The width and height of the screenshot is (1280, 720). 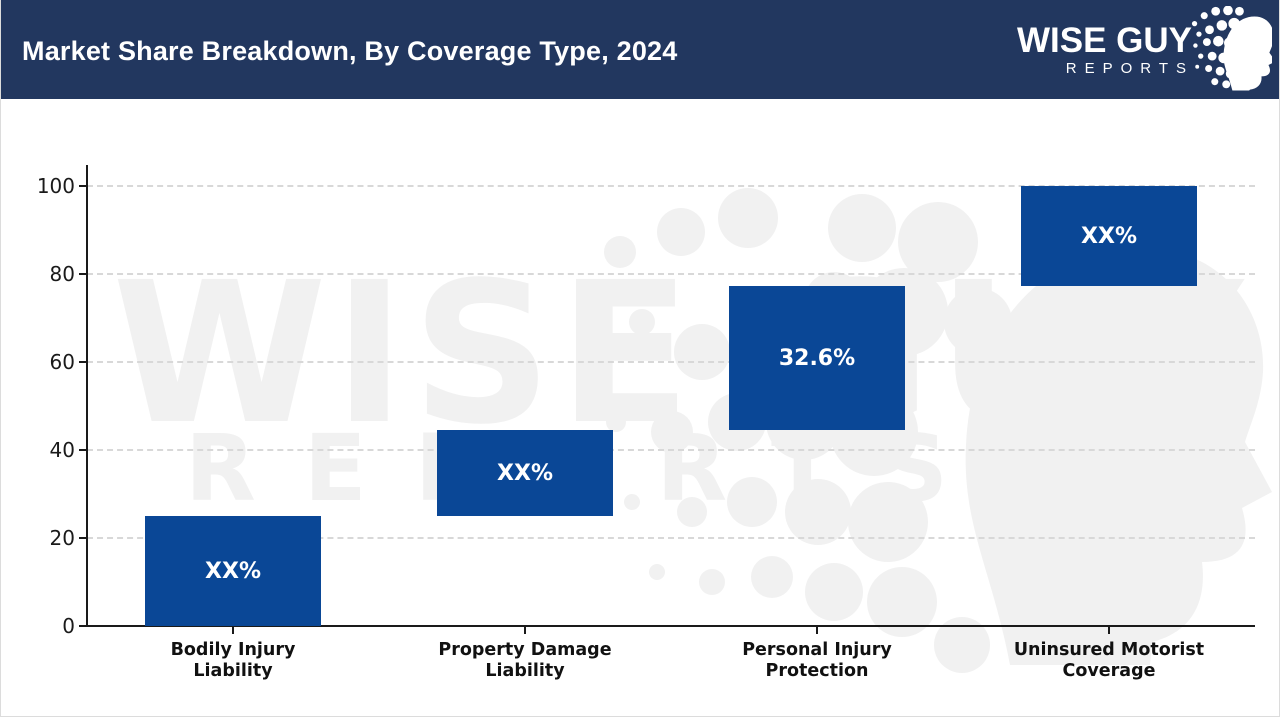 What do you see at coordinates (1109, 661) in the screenshot?
I see `x-category-label: Uninsured Motorist Coverage` at bounding box center [1109, 661].